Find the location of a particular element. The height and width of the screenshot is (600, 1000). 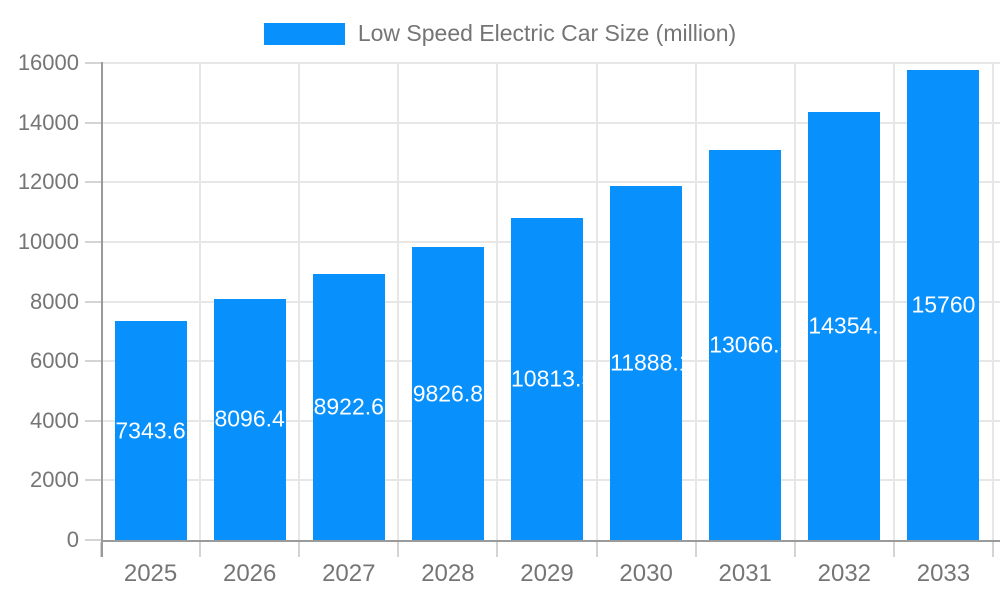

bar-2033: 15760 is located at coordinates (943, 305).